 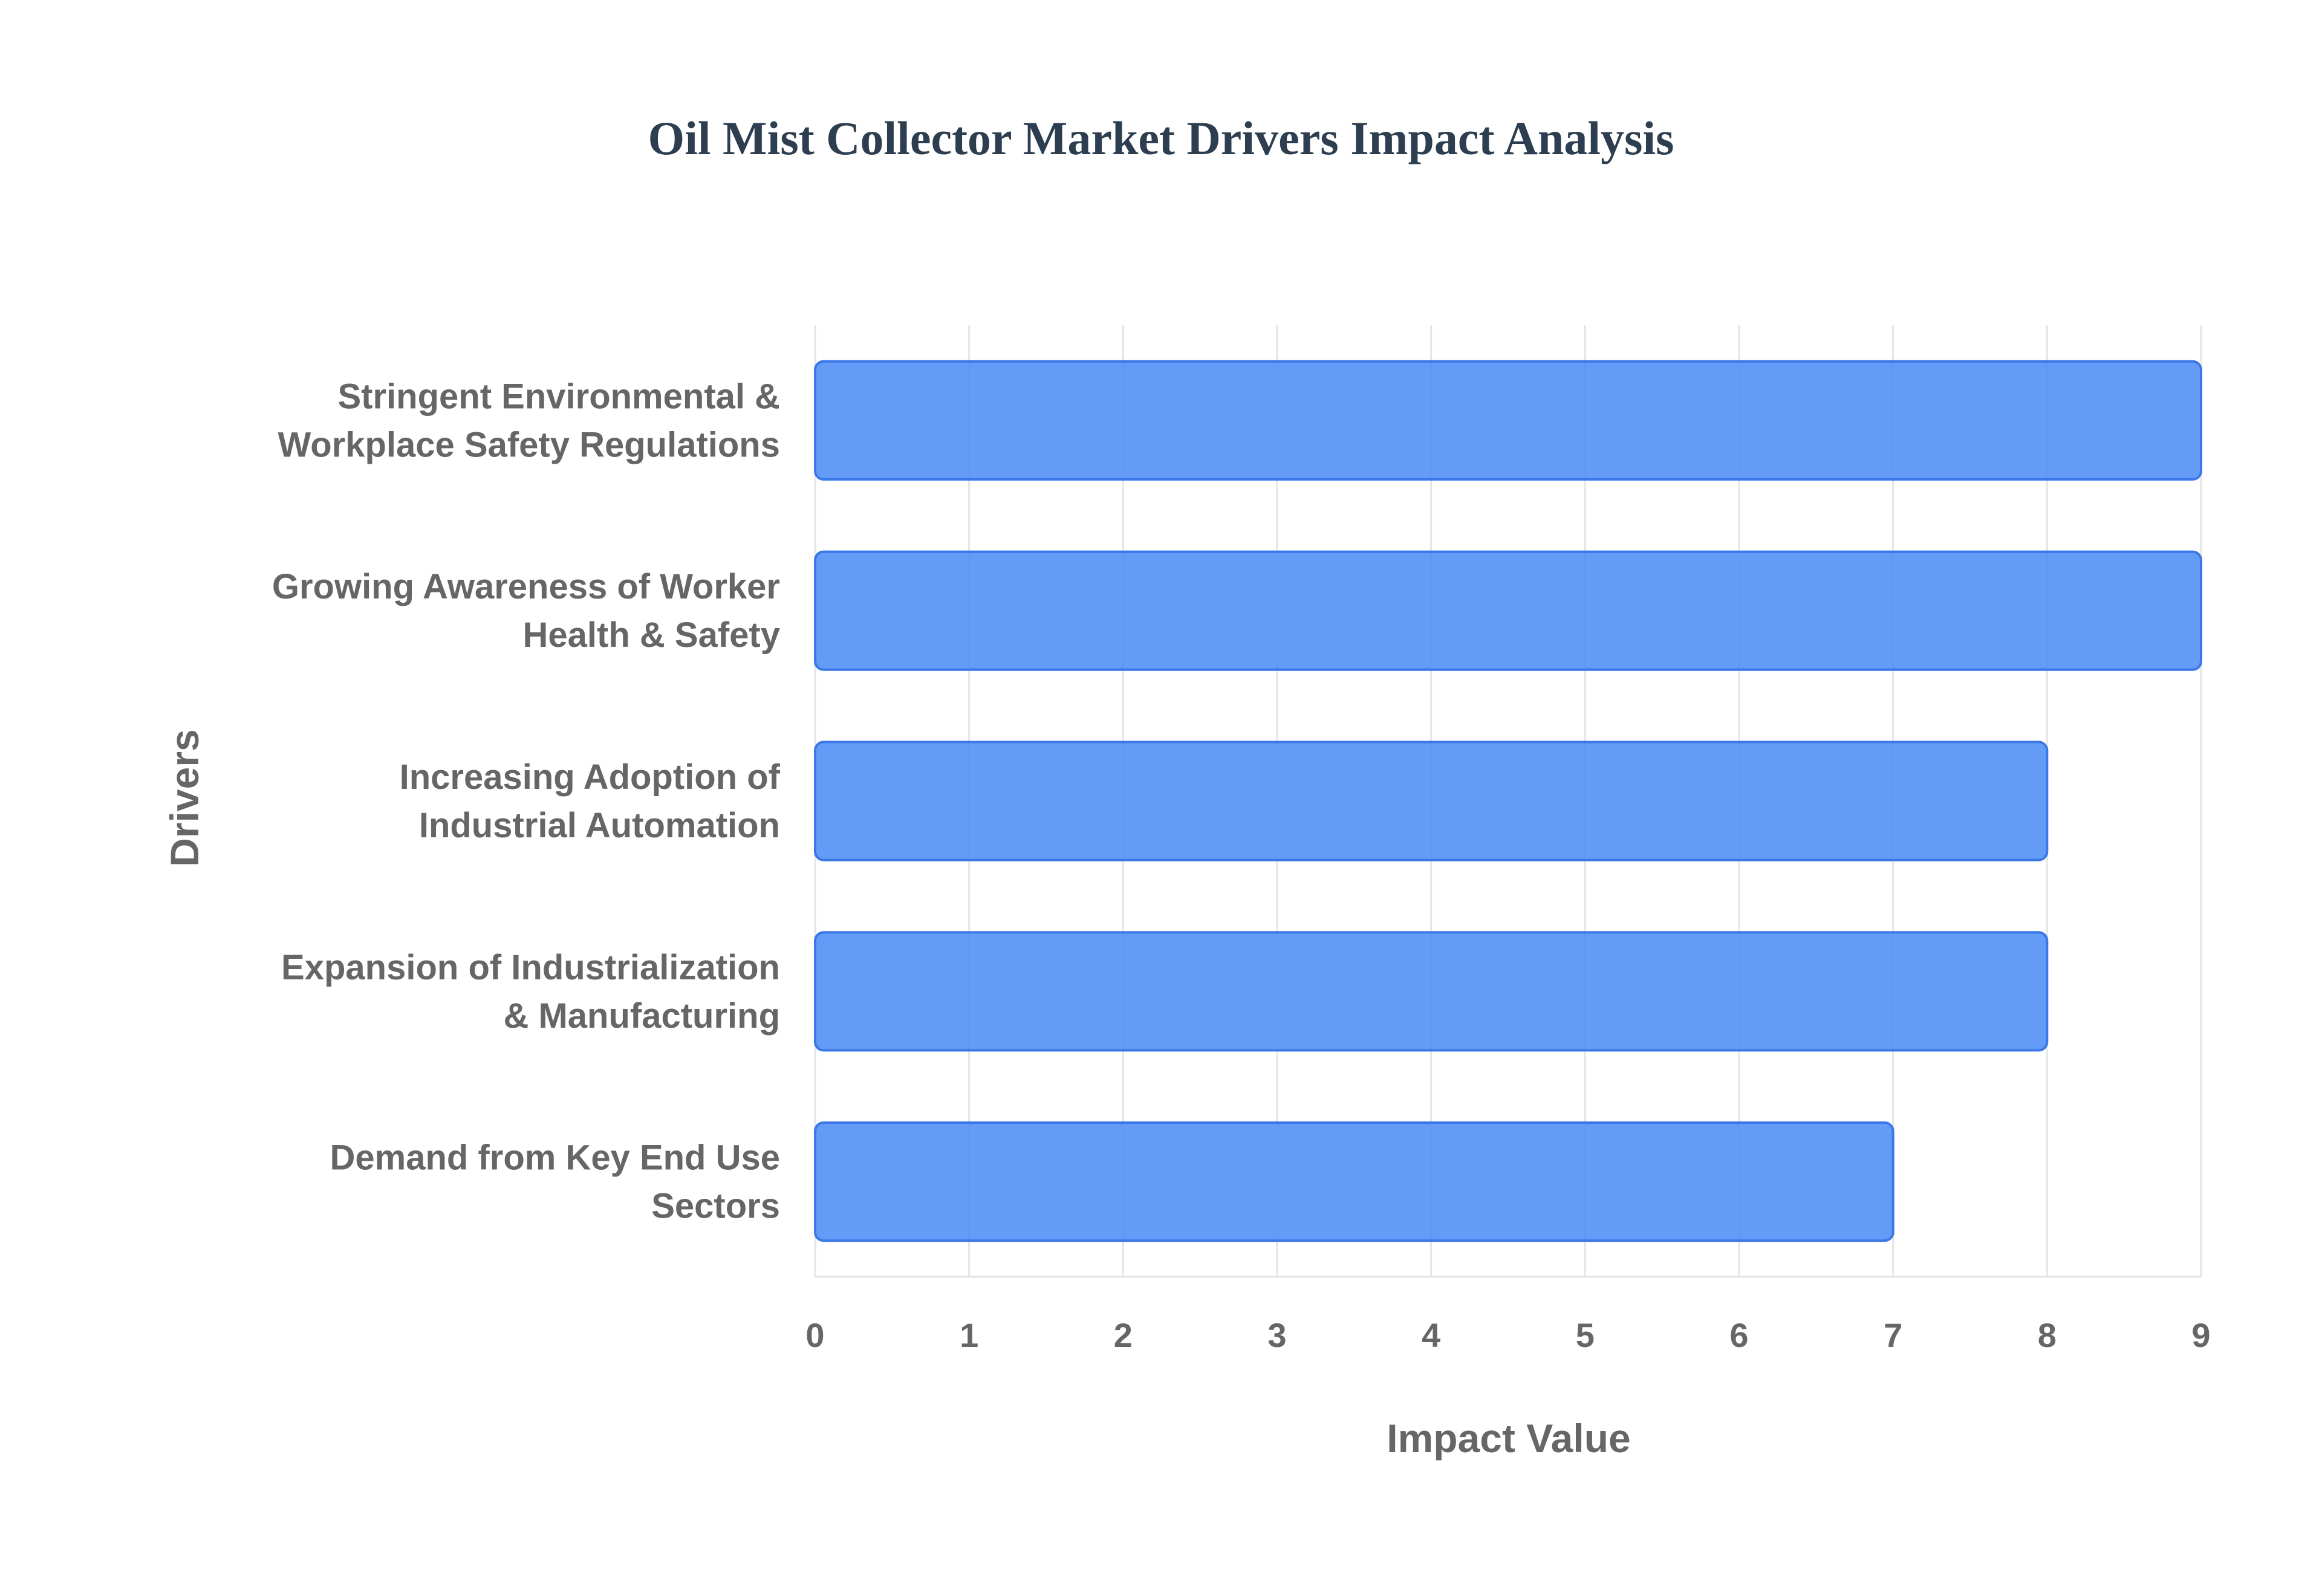 I want to click on x-tick-label: 3, so click(x=1276, y=1335).